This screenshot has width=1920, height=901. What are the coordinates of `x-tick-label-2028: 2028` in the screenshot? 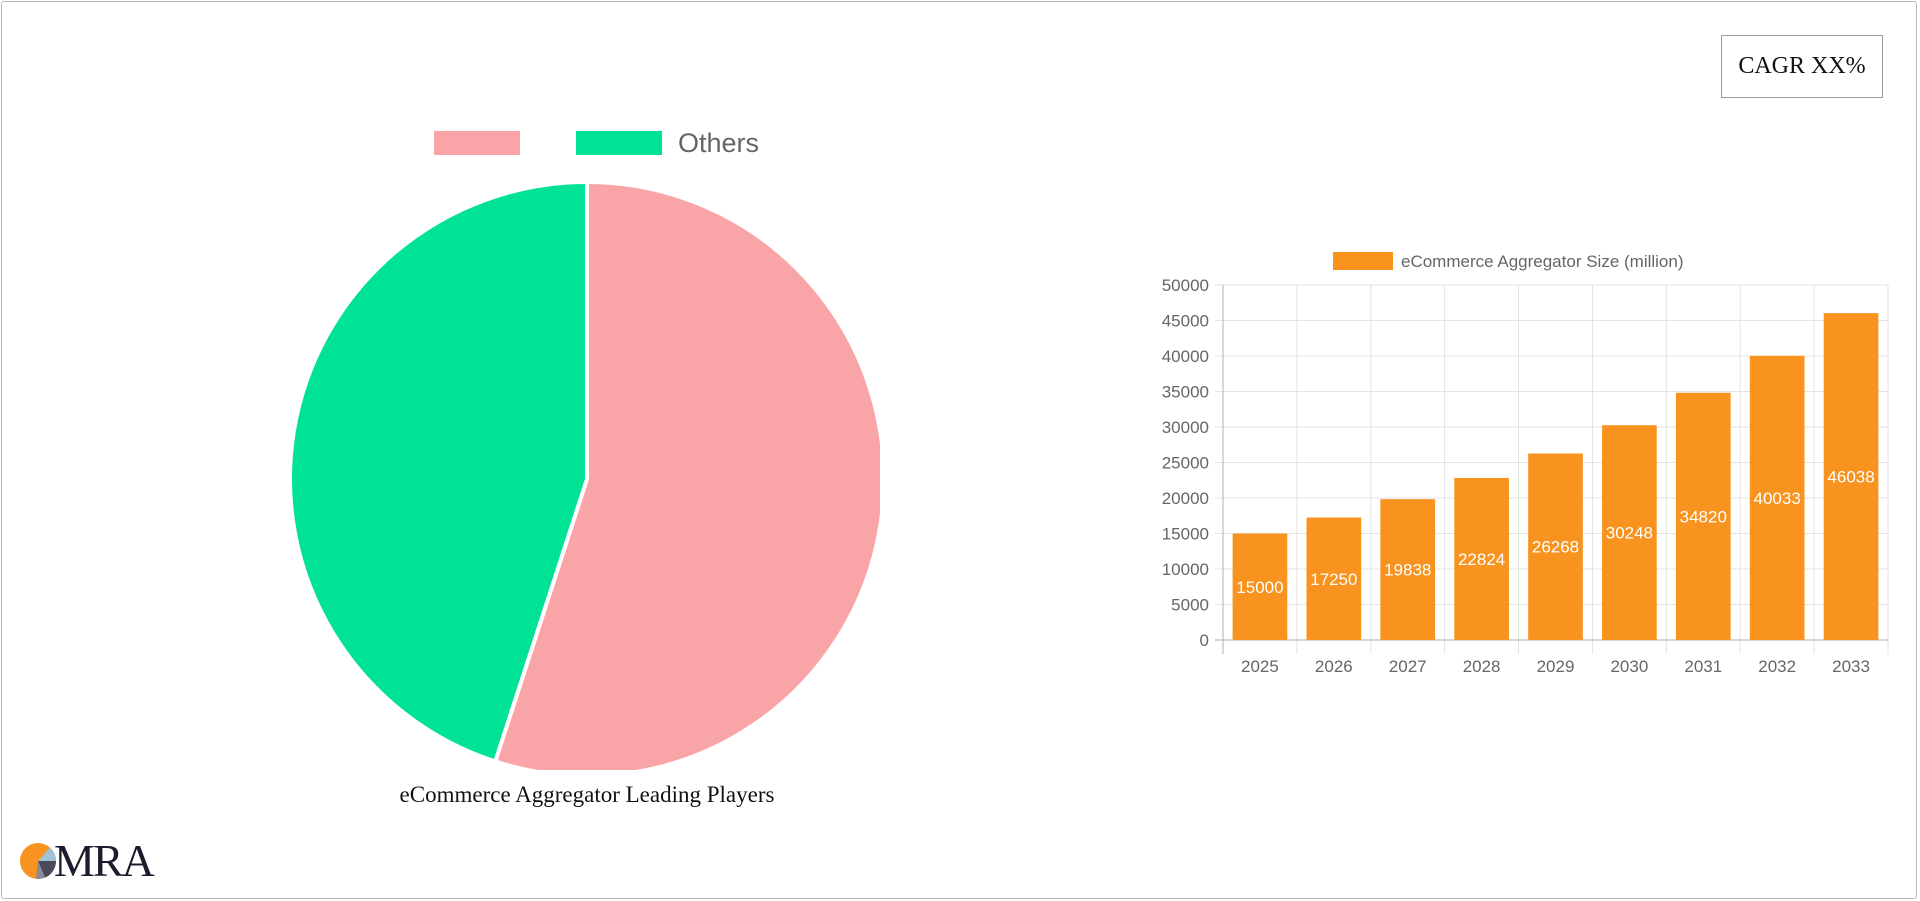 It's located at (1482, 666).